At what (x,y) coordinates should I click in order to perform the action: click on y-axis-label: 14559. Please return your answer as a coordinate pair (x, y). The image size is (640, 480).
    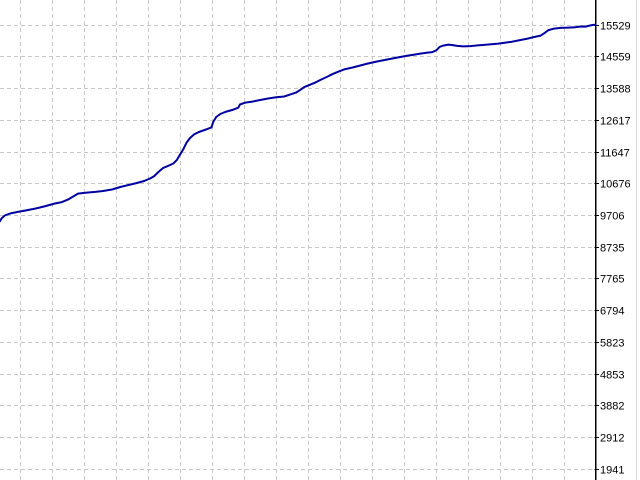
    Looking at the image, I should click on (615, 58).